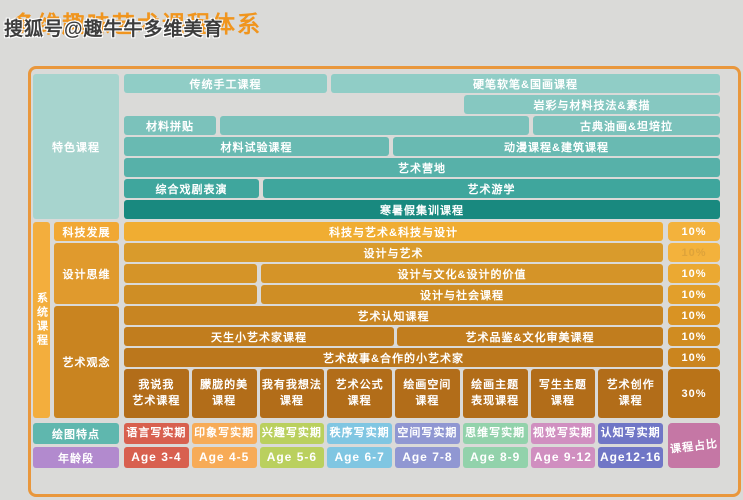  What do you see at coordinates (256, 146) in the screenshot?
I see `course-block-material-experiment: 材料试验课程` at bounding box center [256, 146].